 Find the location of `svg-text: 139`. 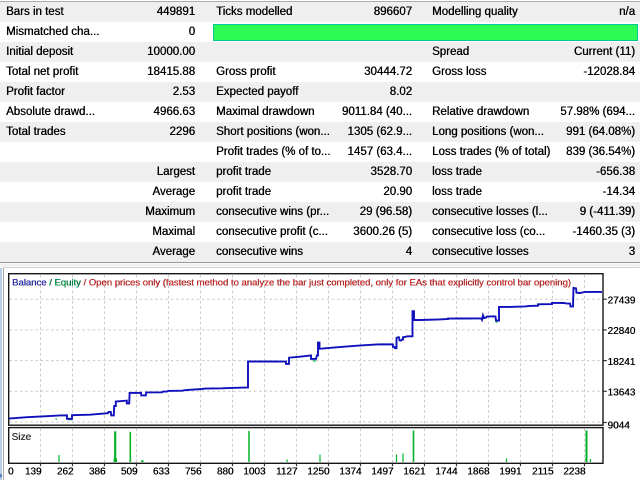

svg-text: 139 is located at coordinates (33, 472).